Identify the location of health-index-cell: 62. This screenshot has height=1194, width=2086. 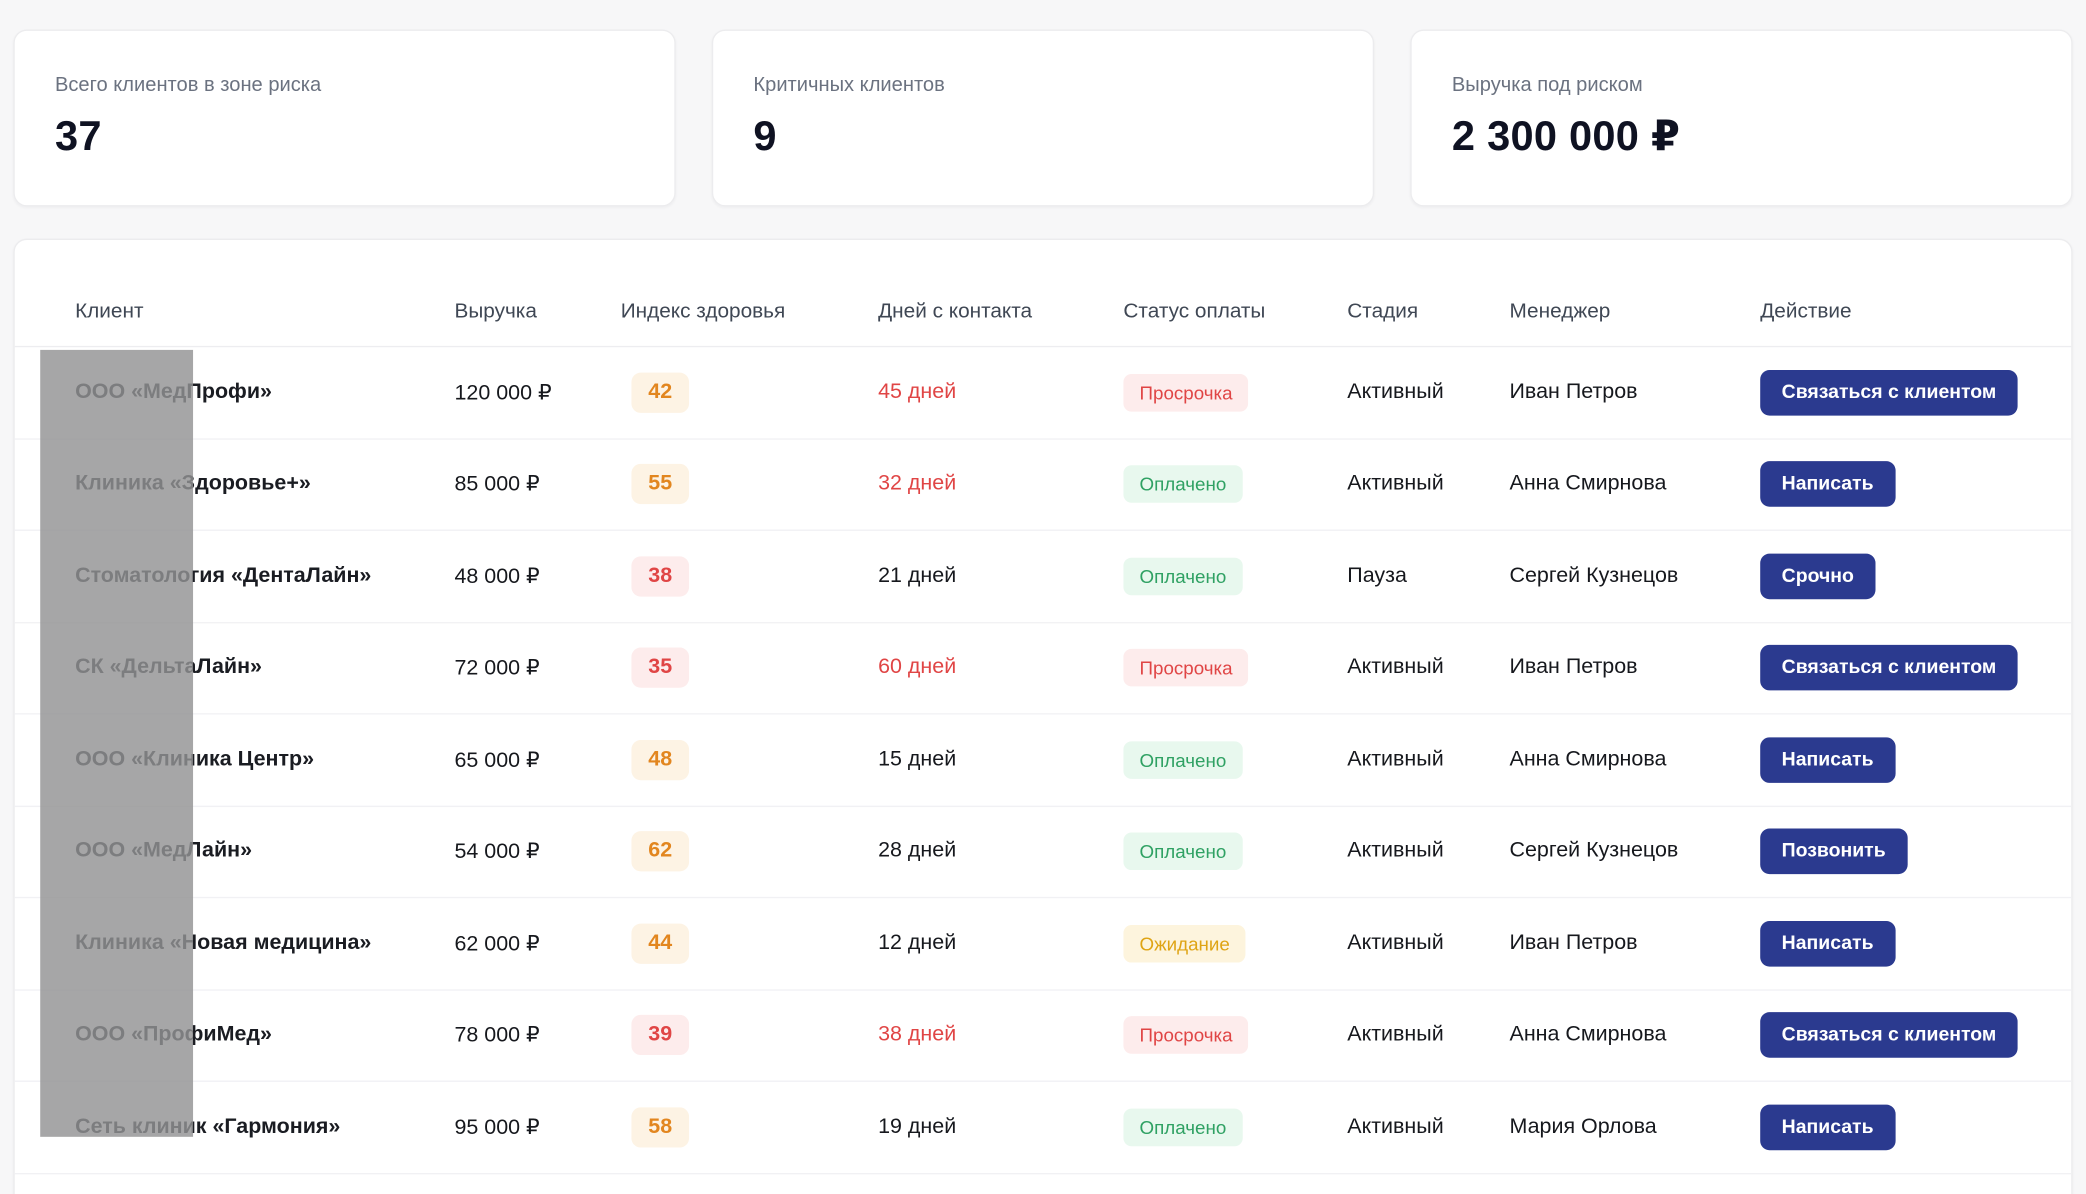
(749, 851).